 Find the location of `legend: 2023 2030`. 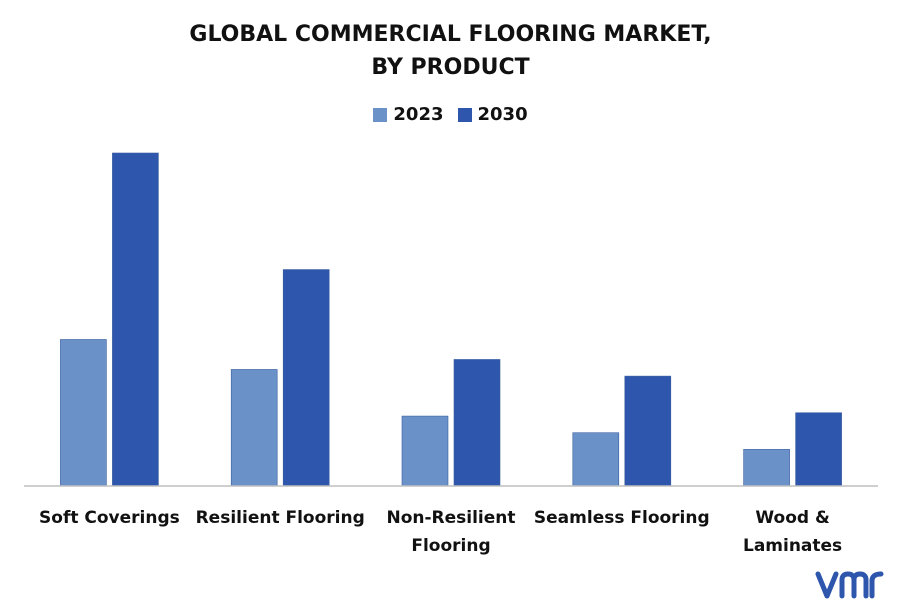

legend: 2023 2030 is located at coordinates (450, 114).